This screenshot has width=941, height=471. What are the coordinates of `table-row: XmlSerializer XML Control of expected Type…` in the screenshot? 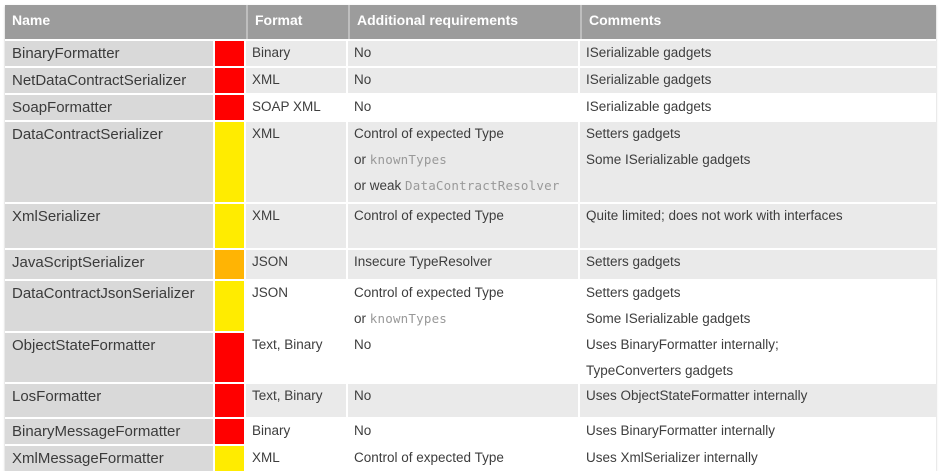 It's located at (470, 226).